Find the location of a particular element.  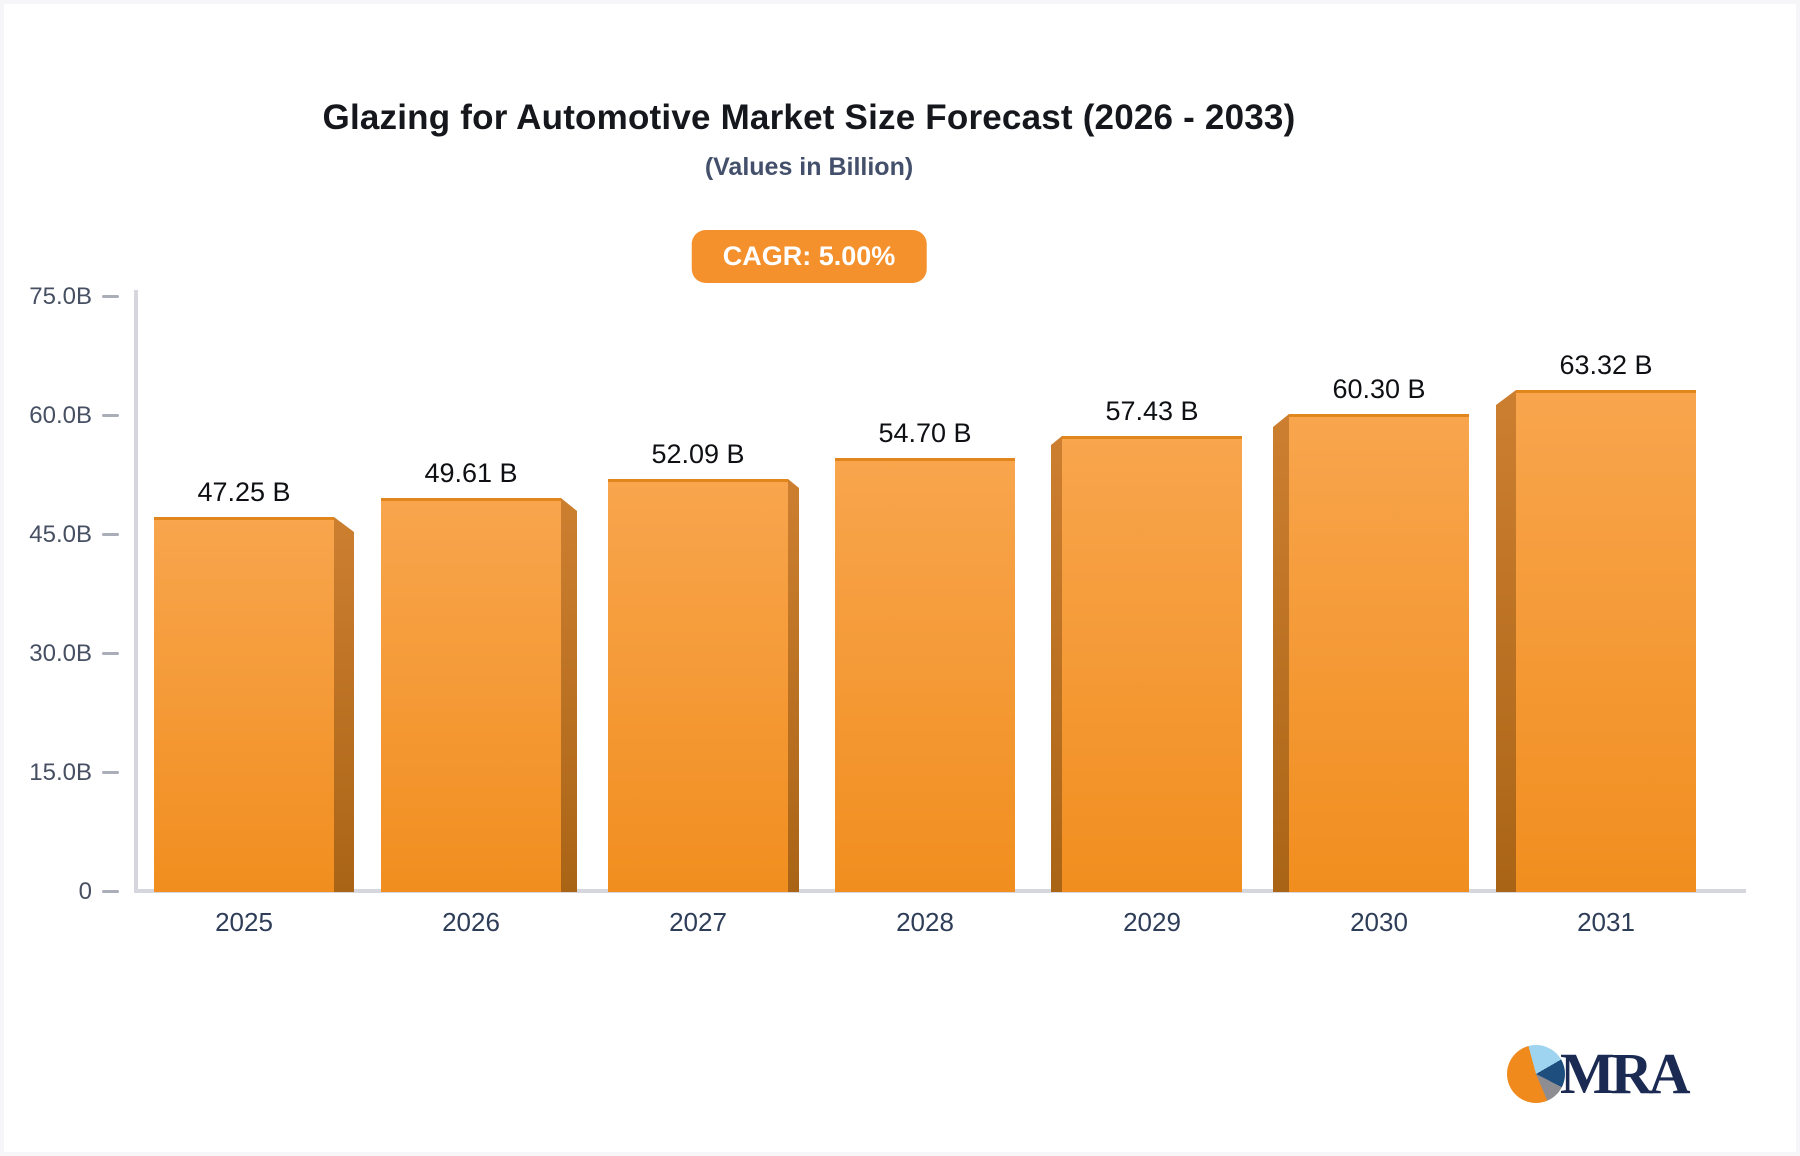

x-axis-label: 2030 is located at coordinates (1379, 922).